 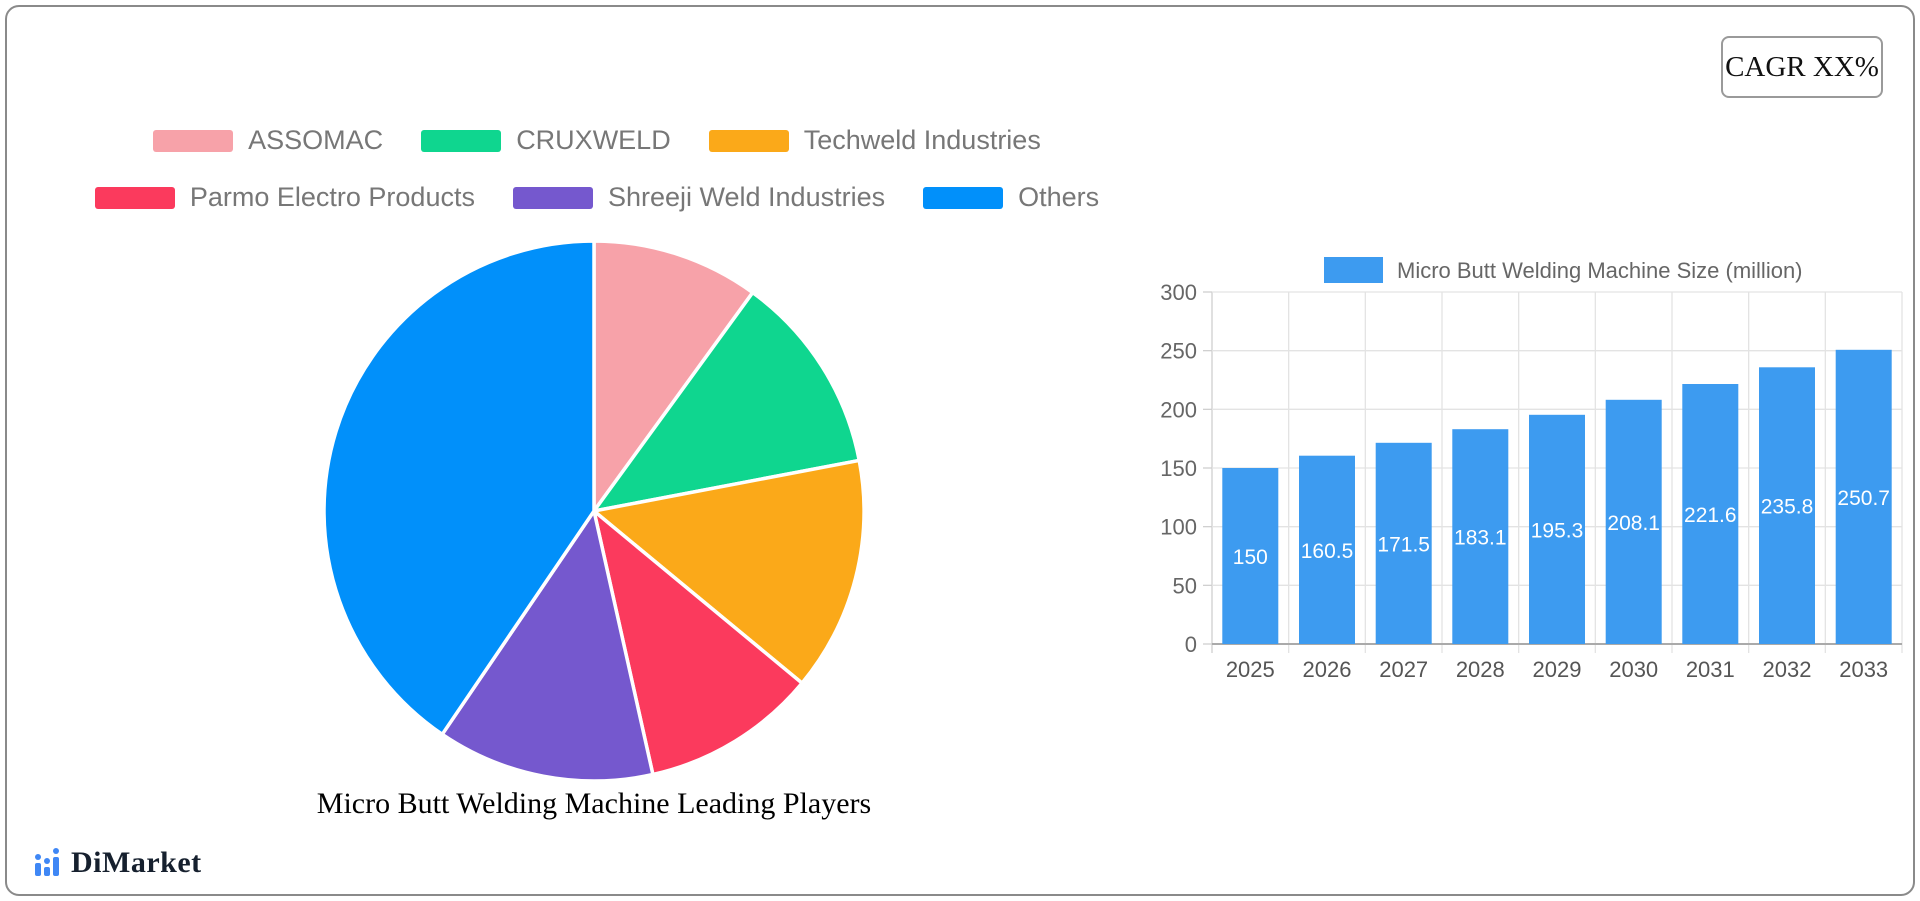 I want to click on bar-value-label: 250.7, so click(x=1863, y=498).